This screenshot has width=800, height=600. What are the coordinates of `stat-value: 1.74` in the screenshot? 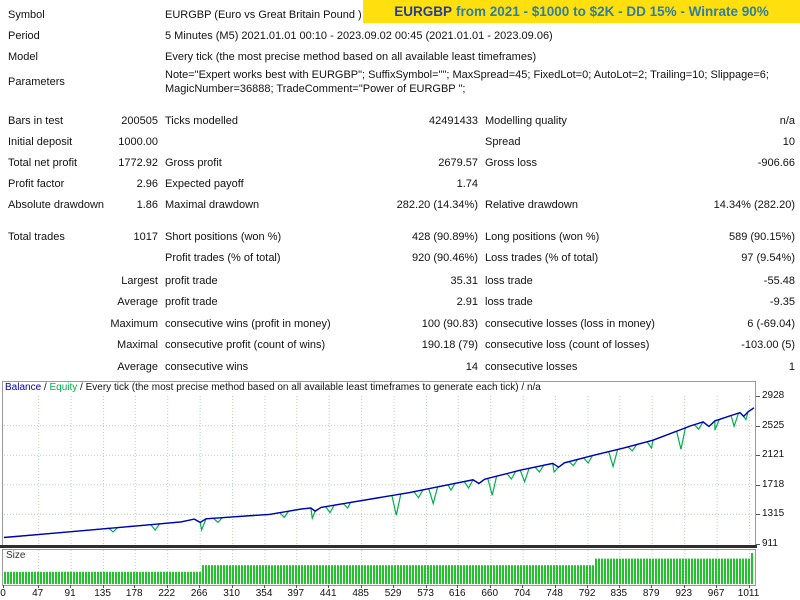 It's located at (467, 184).